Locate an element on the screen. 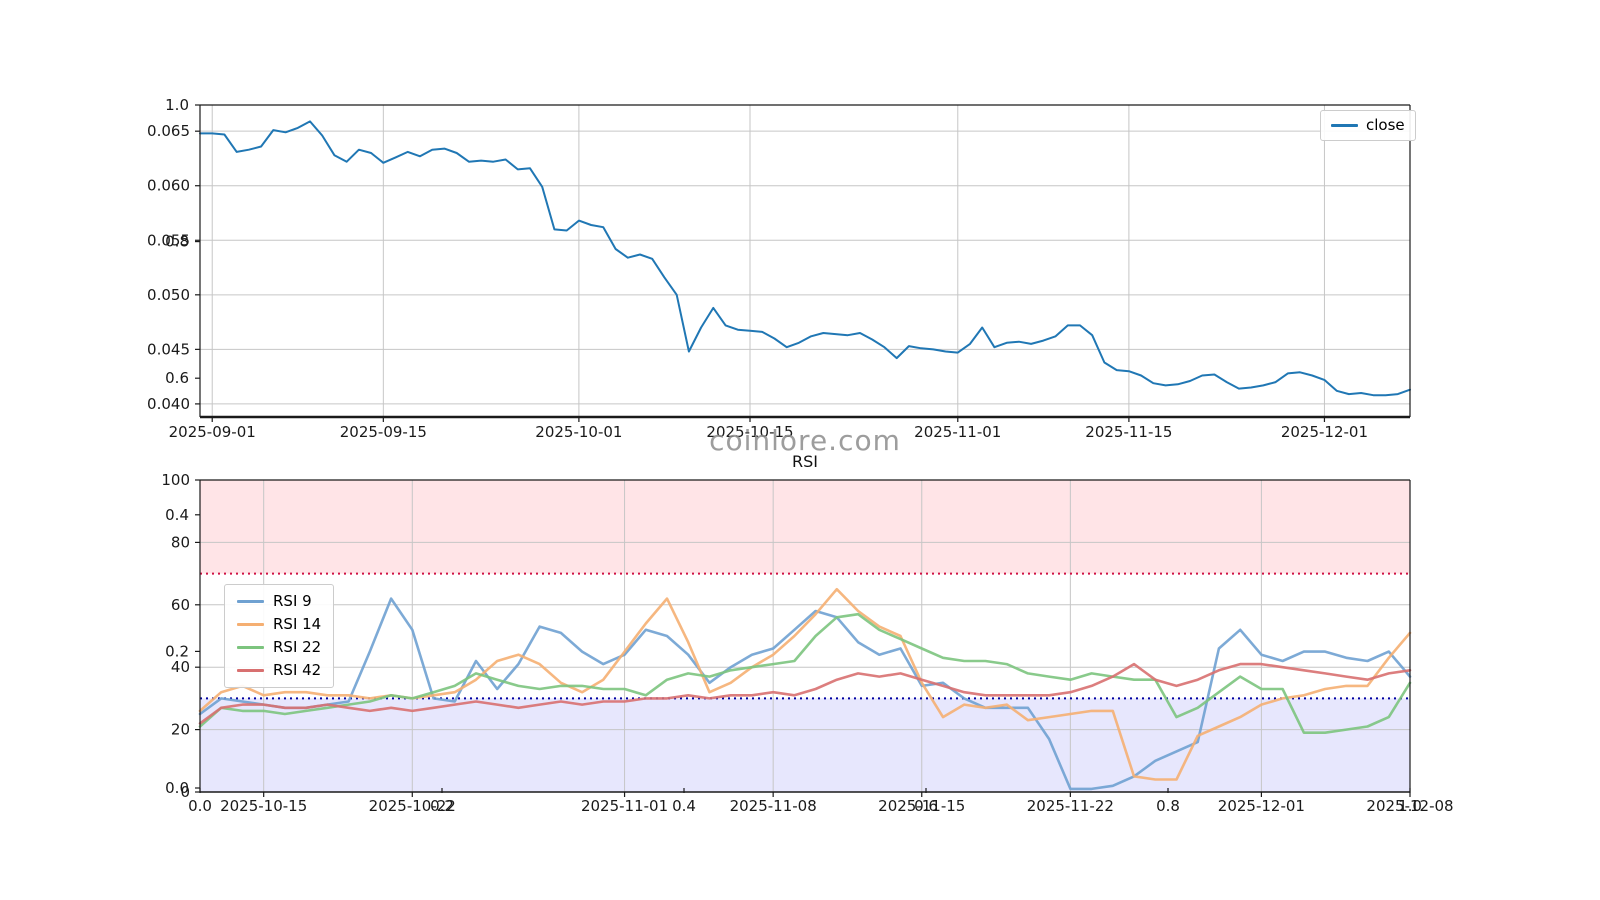 The height and width of the screenshot is (900, 1600). svg-text: 0.045 is located at coordinates (168, 349).